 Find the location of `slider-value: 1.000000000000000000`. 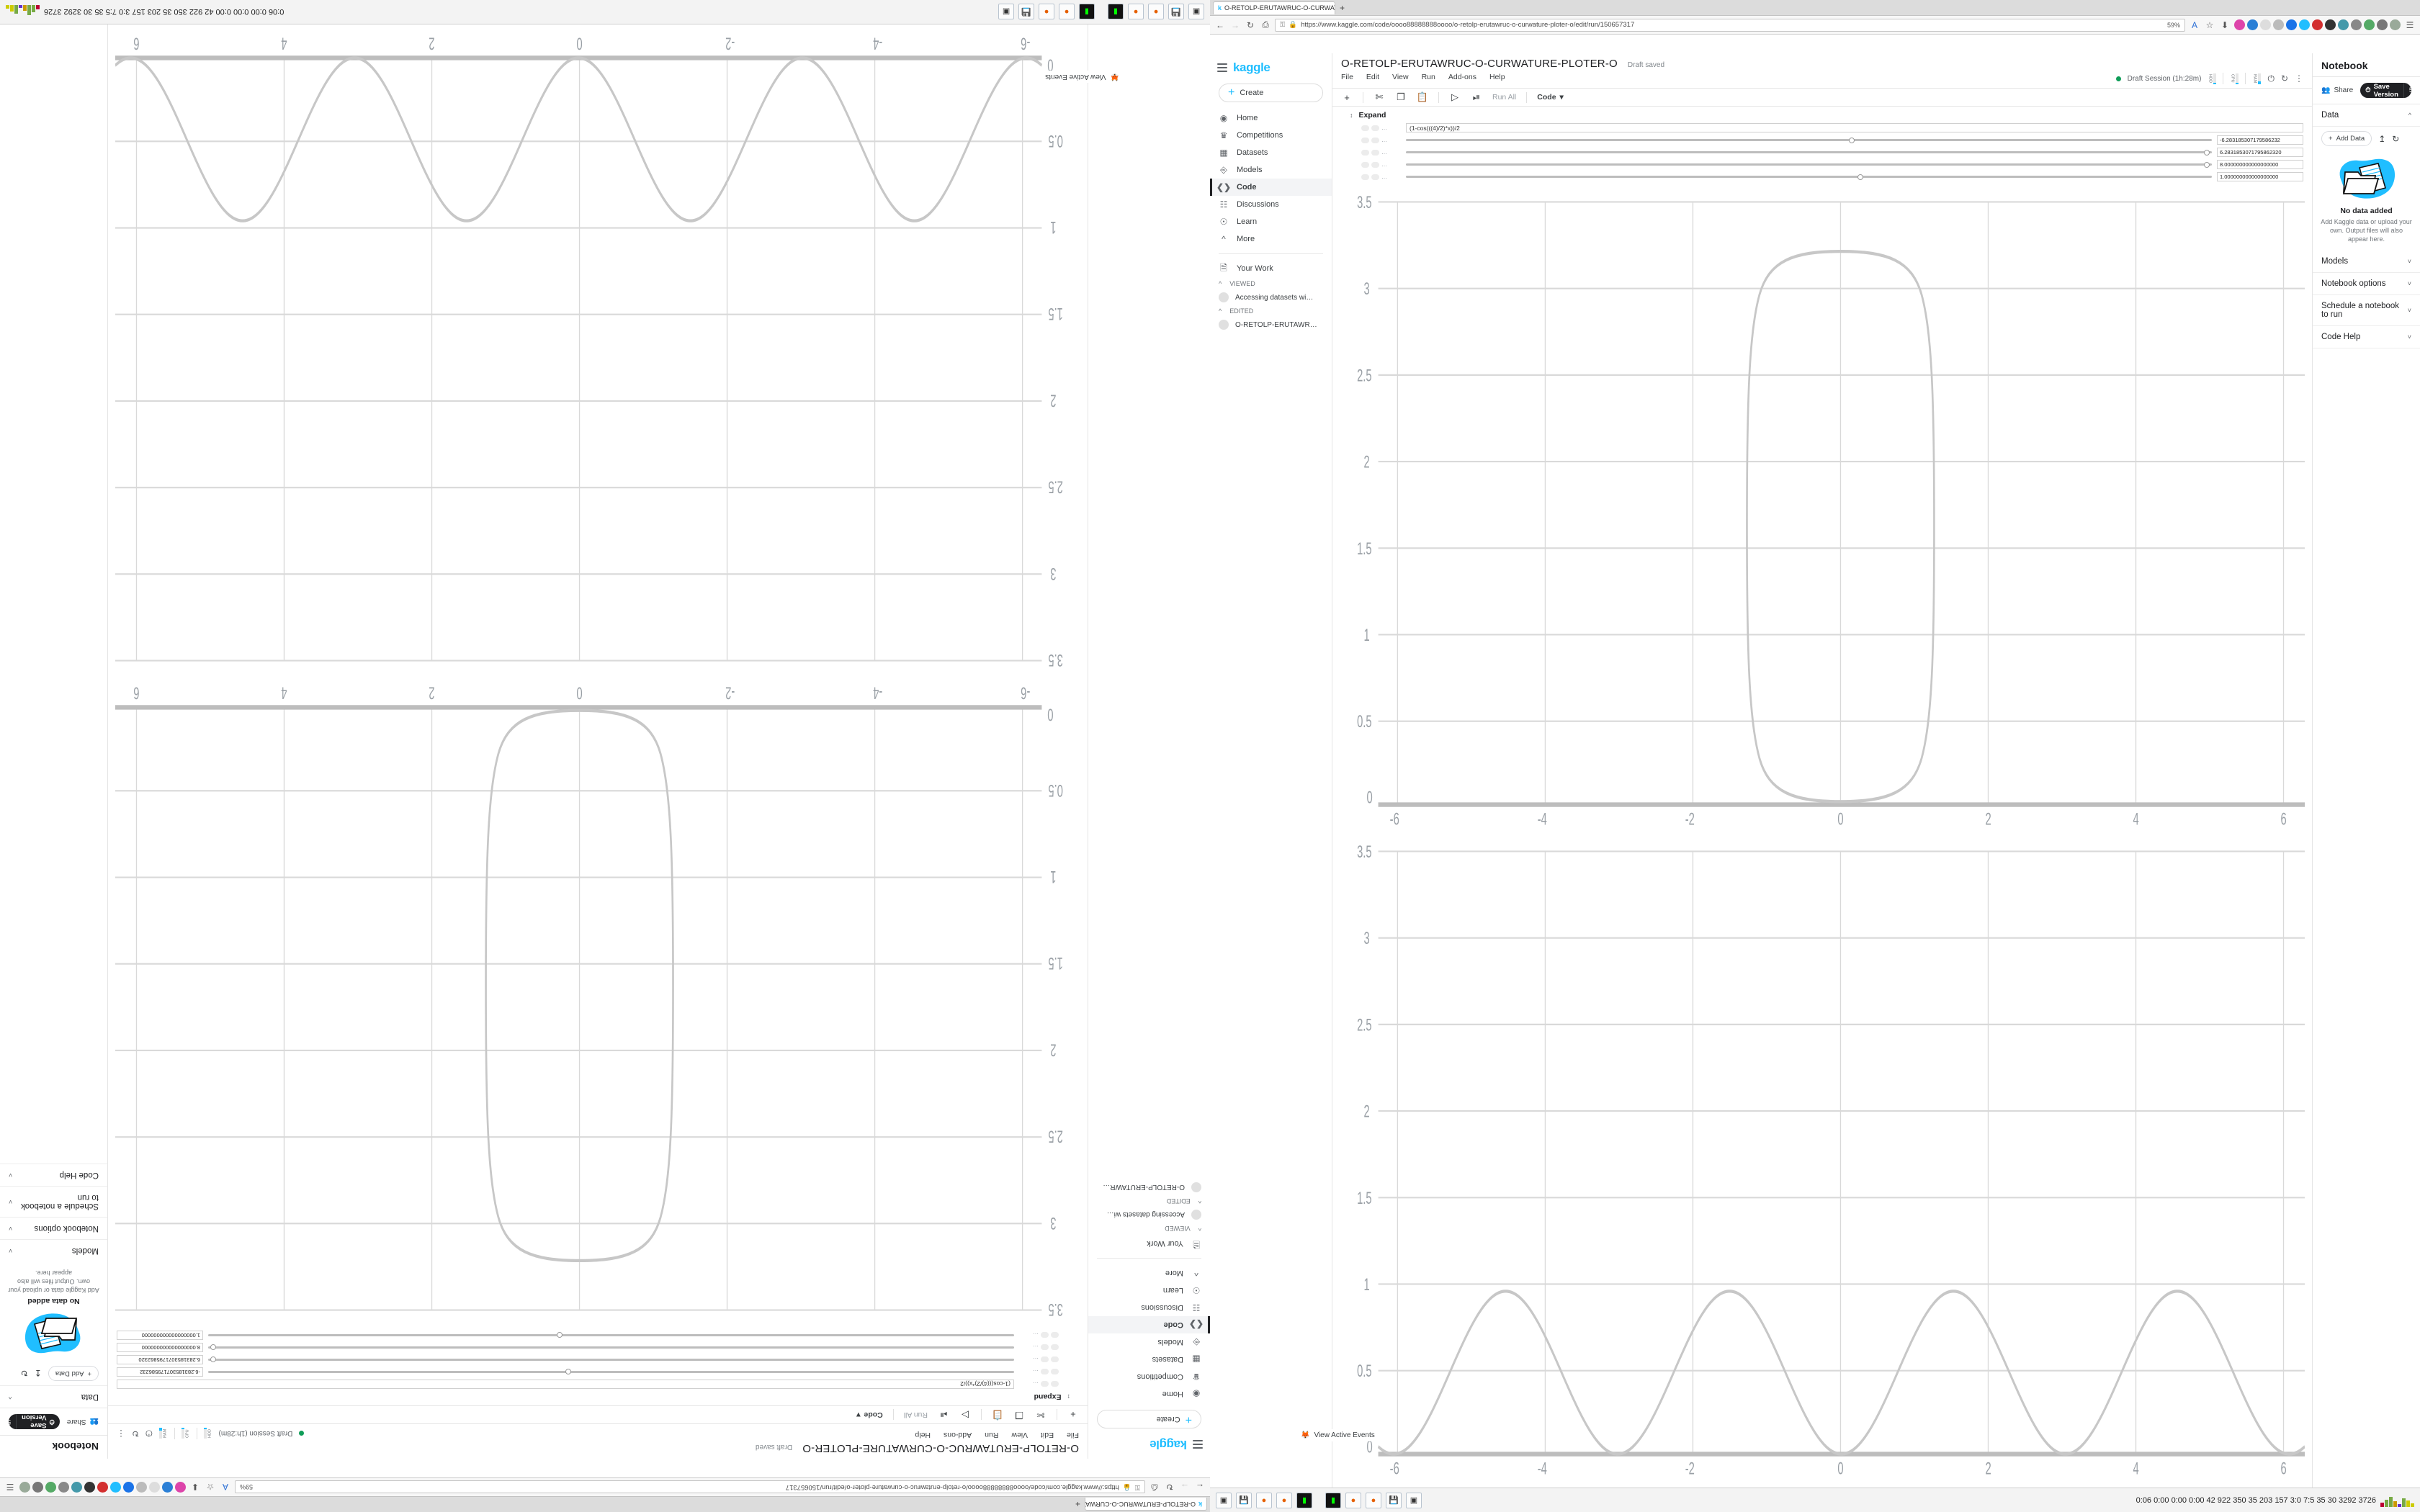

slider-value: 1.000000000000000000 is located at coordinates (2260, 176).